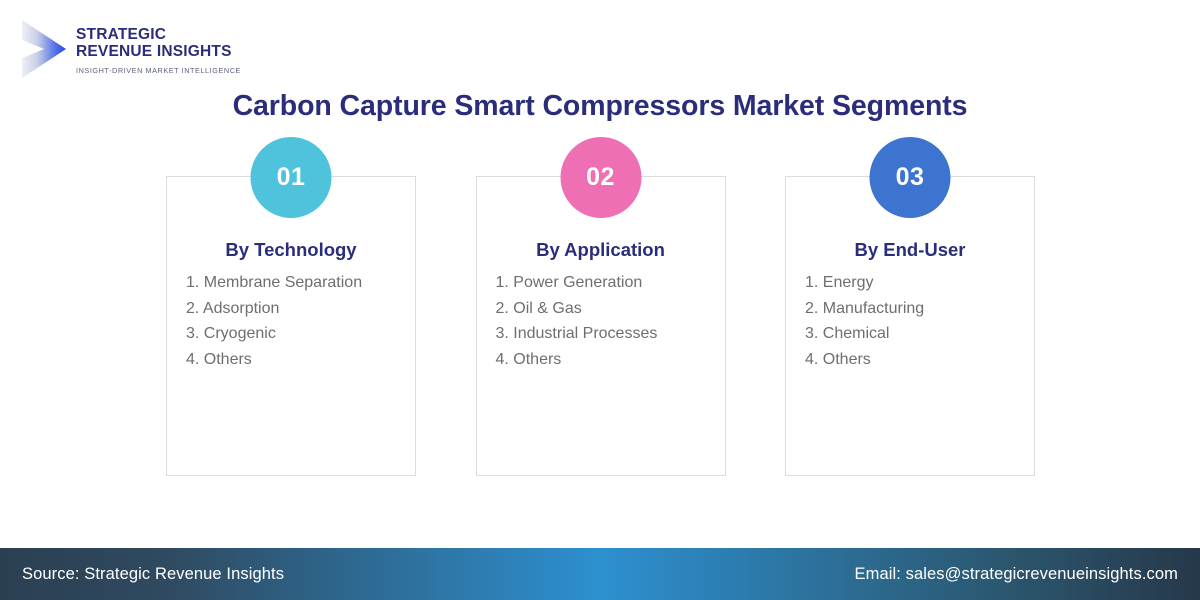 Image resolution: width=1200 pixels, height=600 pixels. I want to click on list-item: 1. Power Generation, so click(569, 282).